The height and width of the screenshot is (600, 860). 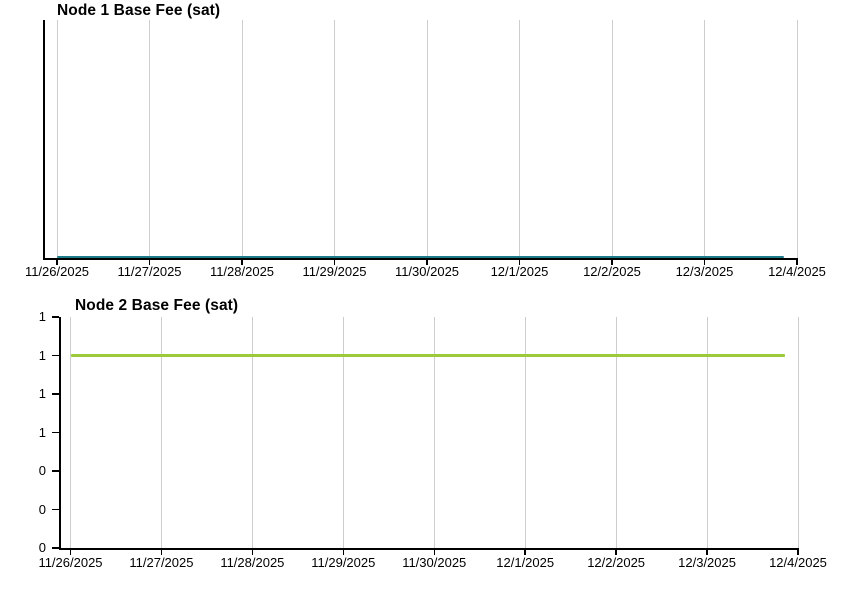 What do you see at coordinates (139, 10) in the screenshot?
I see `chart-title-node1: Node 1 Base Fee (sat)` at bounding box center [139, 10].